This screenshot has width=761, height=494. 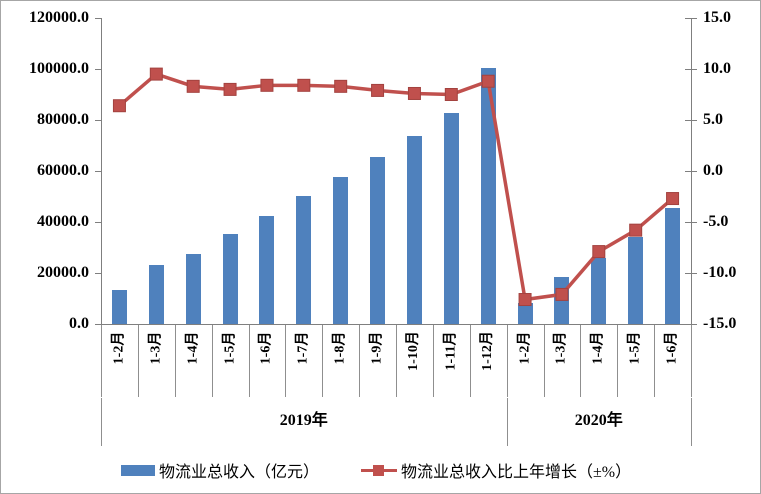 I want to click on legend-item-revenue: 物流业总收入（亿元）, so click(x=220, y=470).